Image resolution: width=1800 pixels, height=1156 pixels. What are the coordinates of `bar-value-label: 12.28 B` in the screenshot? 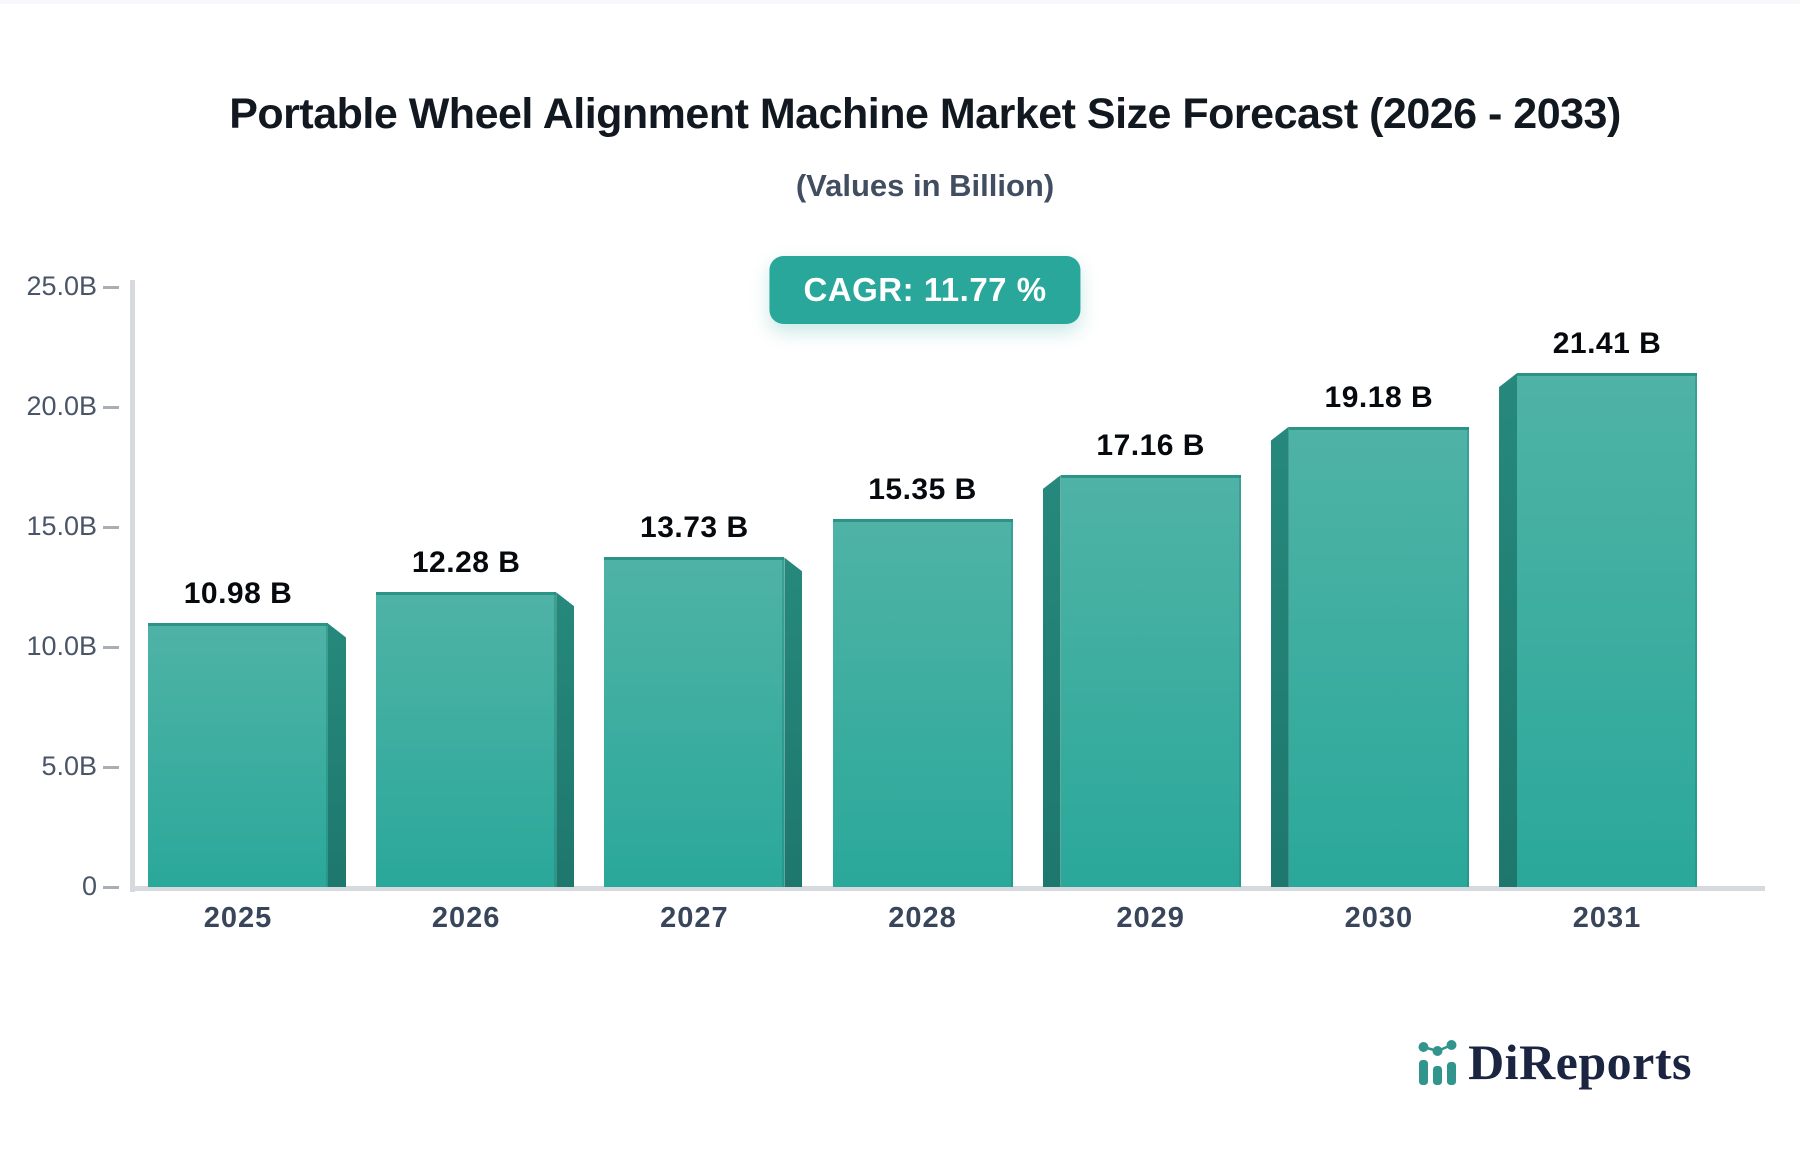 It's located at (466, 563).